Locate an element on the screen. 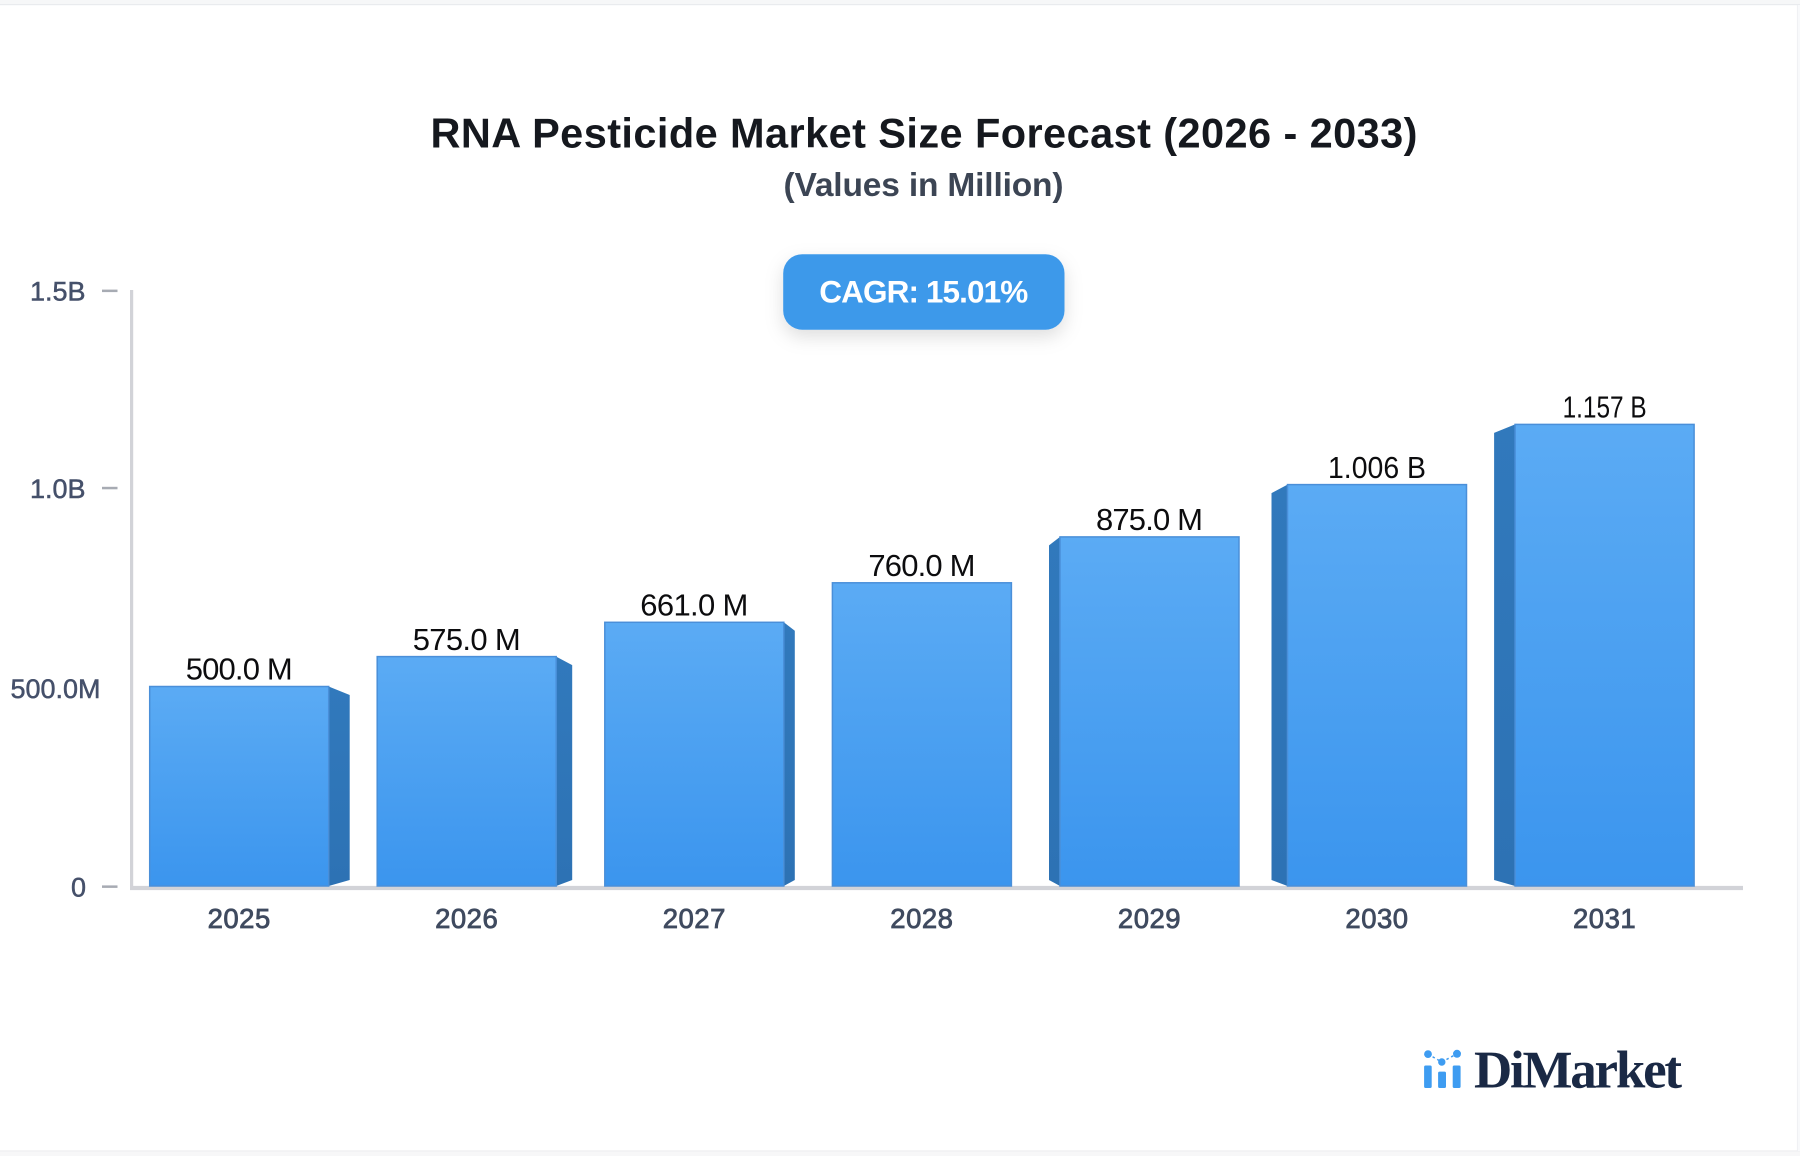 The width and height of the screenshot is (1800, 1156). svg-text: CAGR: 15.01% is located at coordinates (923, 291).